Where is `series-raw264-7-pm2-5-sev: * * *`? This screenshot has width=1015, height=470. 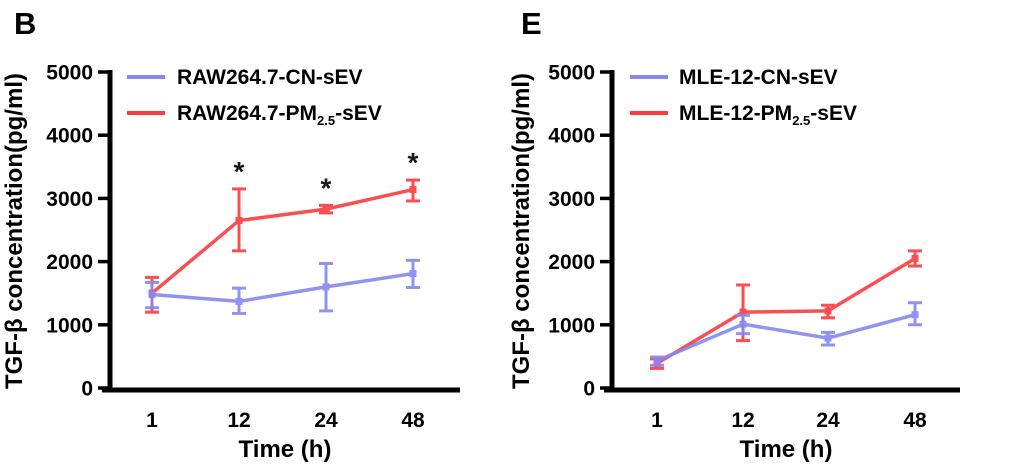
series-raw264-7-pm2-5-sev: * * * is located at coordinates (282, 230).